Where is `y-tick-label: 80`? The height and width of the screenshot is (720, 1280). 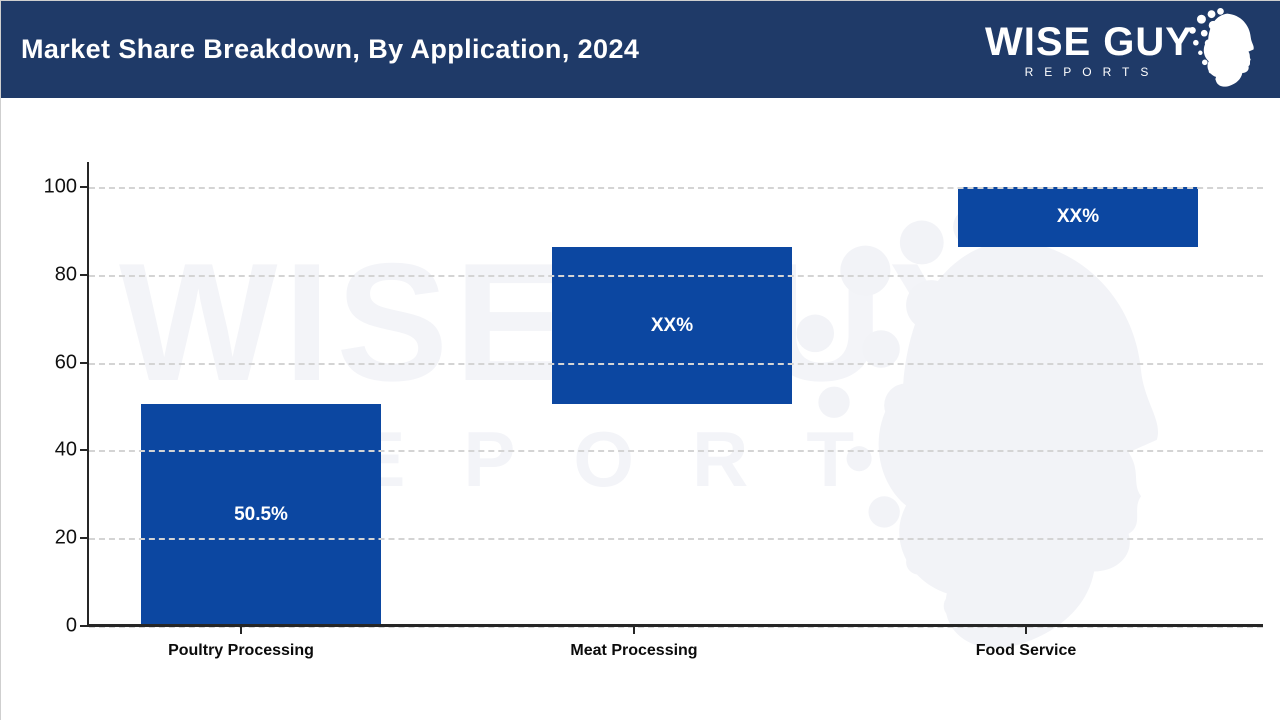
y-tick-label: 80 is located at coordinates (65, 274).